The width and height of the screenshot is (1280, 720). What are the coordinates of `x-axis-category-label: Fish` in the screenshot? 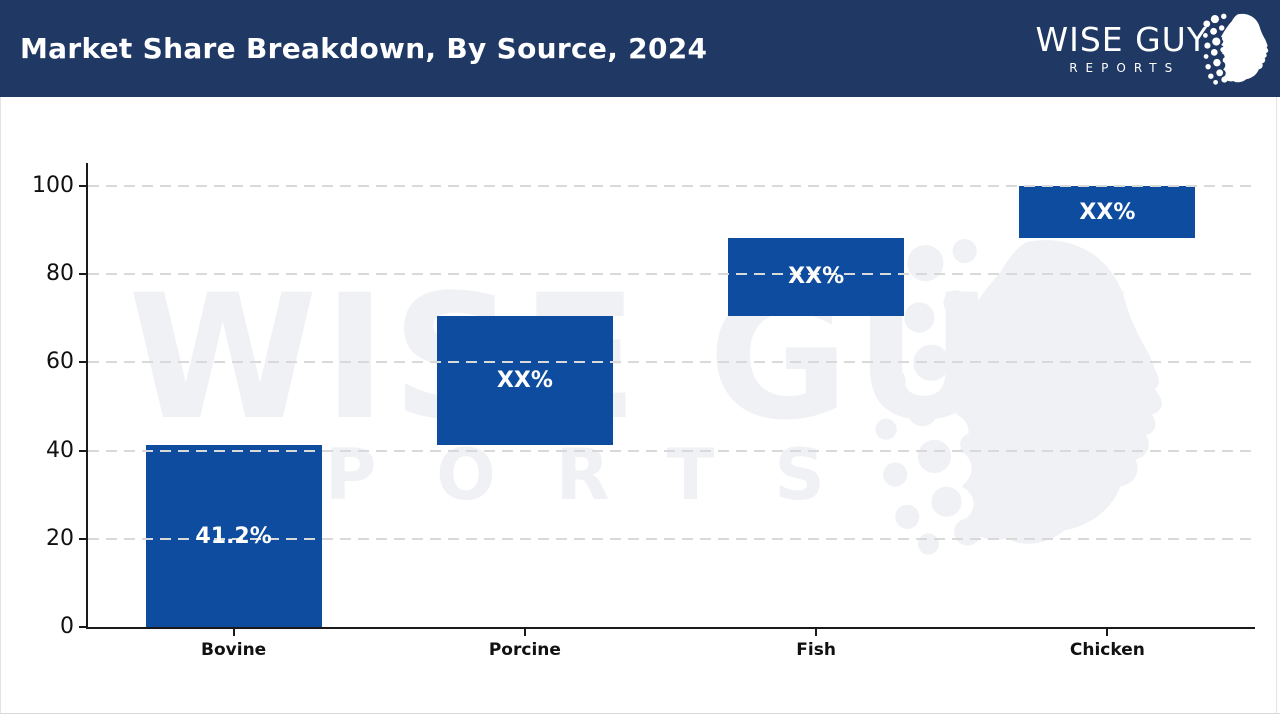 It's located at (816, 650).